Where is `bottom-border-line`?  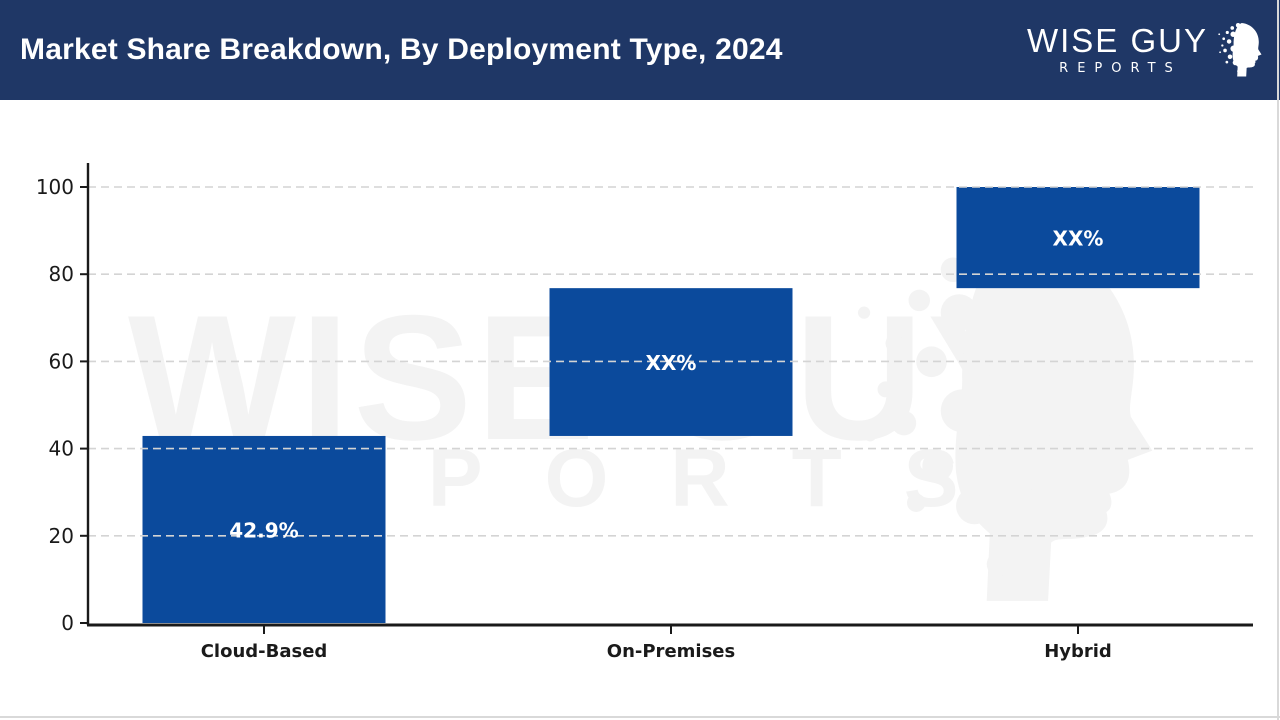
bottom-border-line is located at coordinates (640, 717).